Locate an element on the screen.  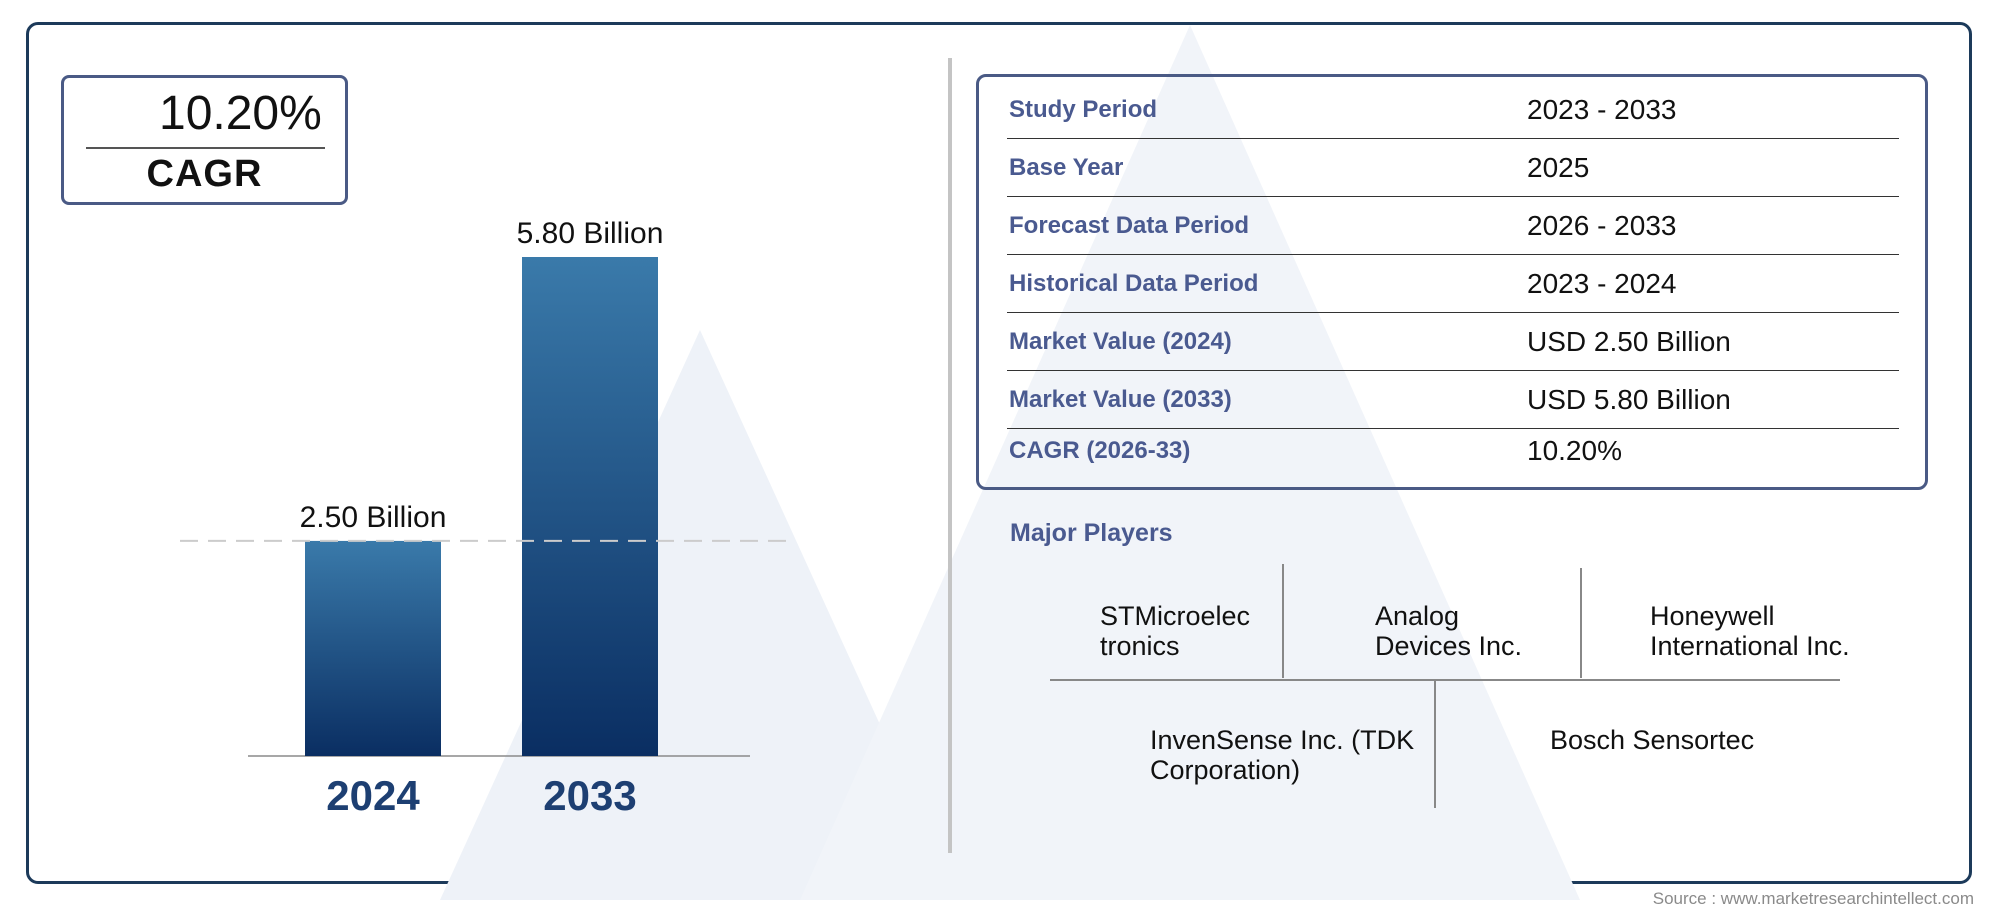
info-row: Base Year 2025 is located at coordinates (1453, 168).